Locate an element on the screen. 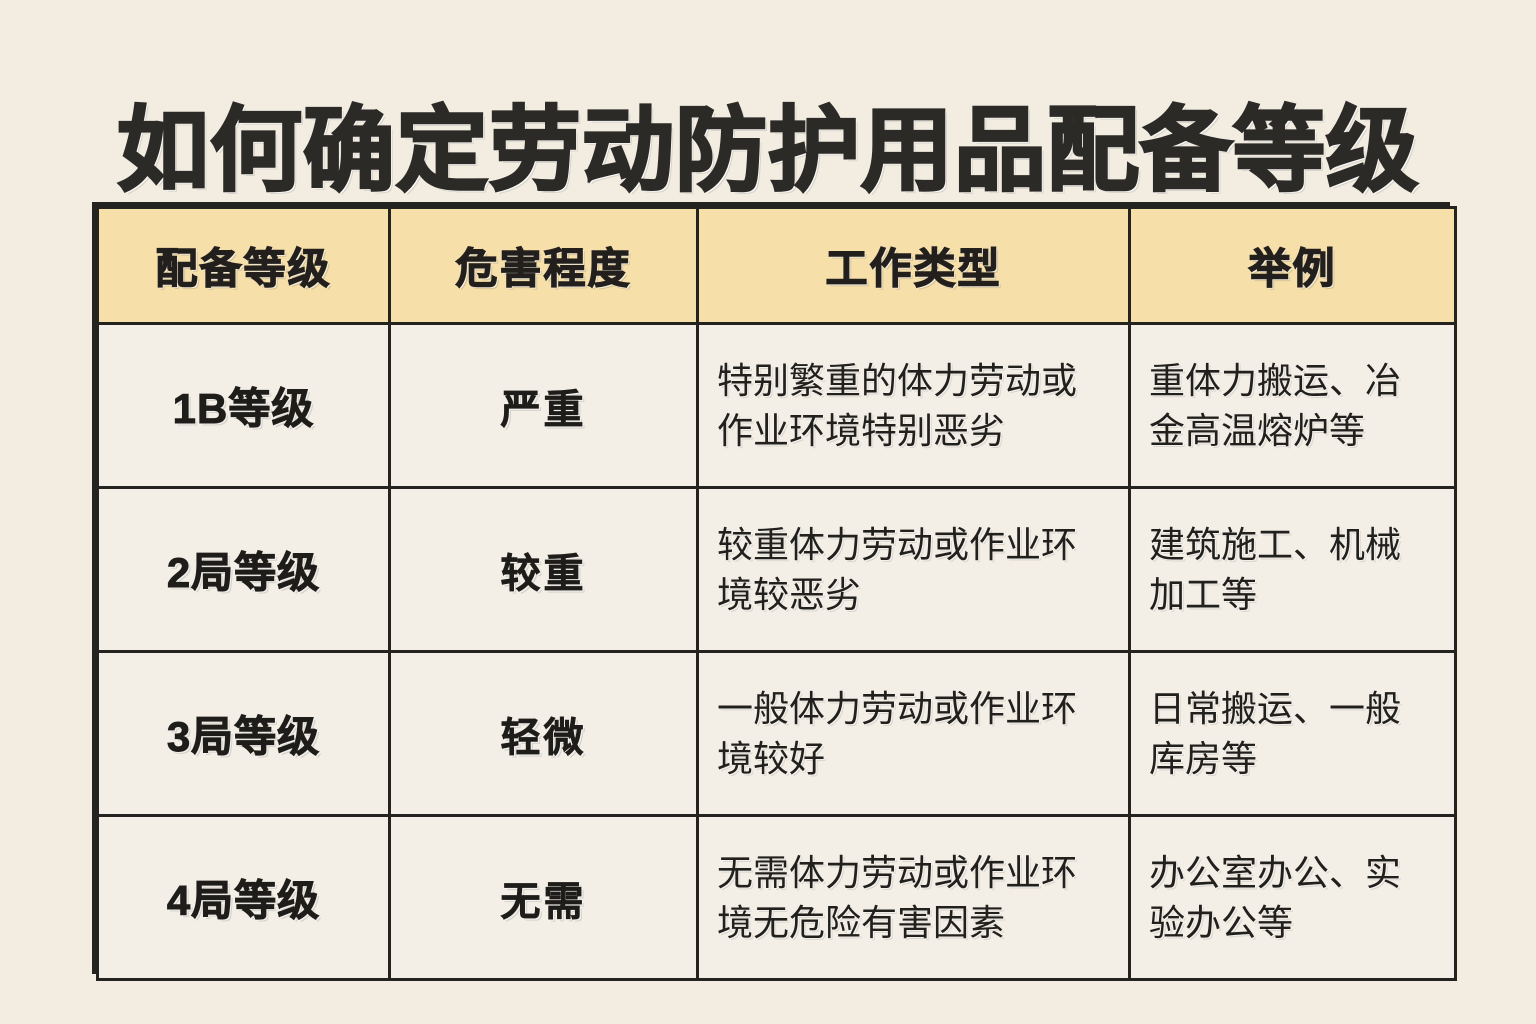 The width and height of the screenshot is (1536, 1024). page-title: 如何确定劳动防护用品配备等级 is located at coordinates (768, 150).